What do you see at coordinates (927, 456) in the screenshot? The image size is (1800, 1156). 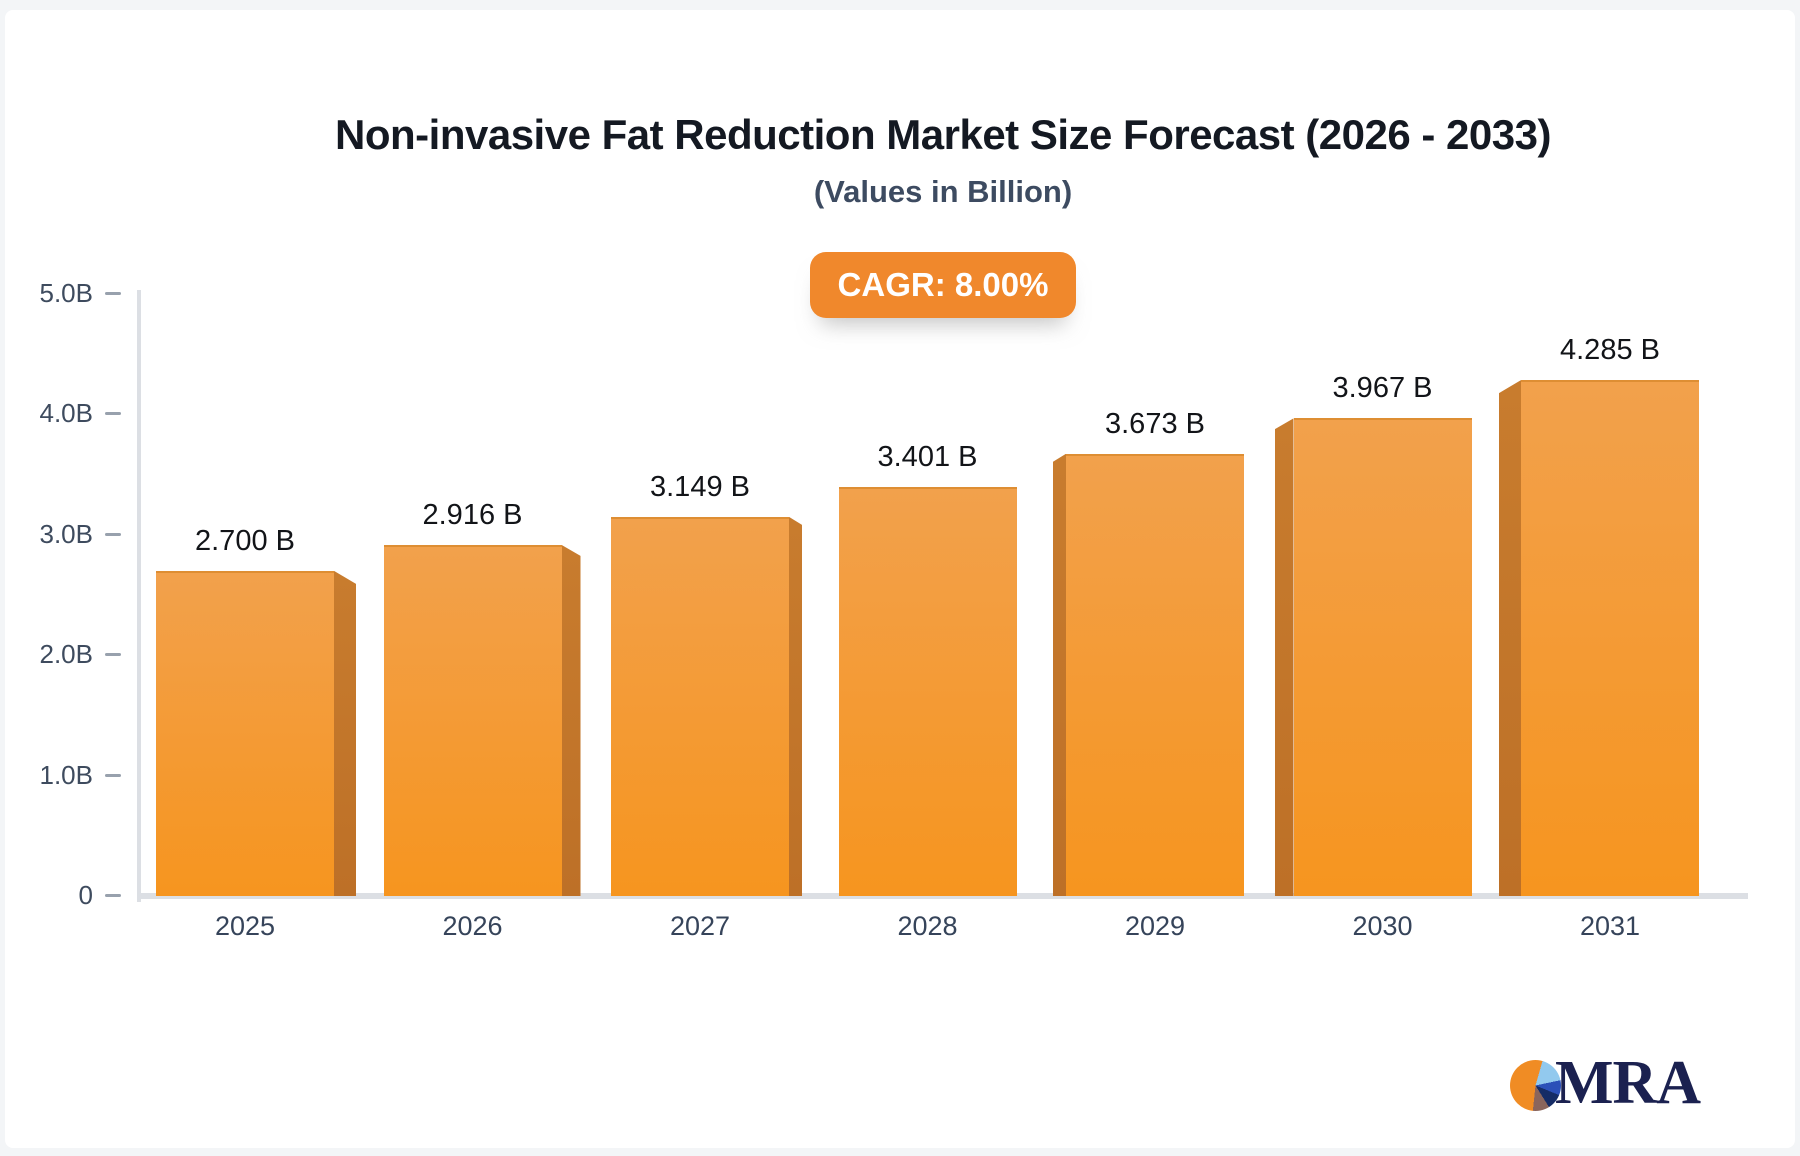 I see `bar-value-label-2028: 3.401 B` at bounding box center [927, 456].